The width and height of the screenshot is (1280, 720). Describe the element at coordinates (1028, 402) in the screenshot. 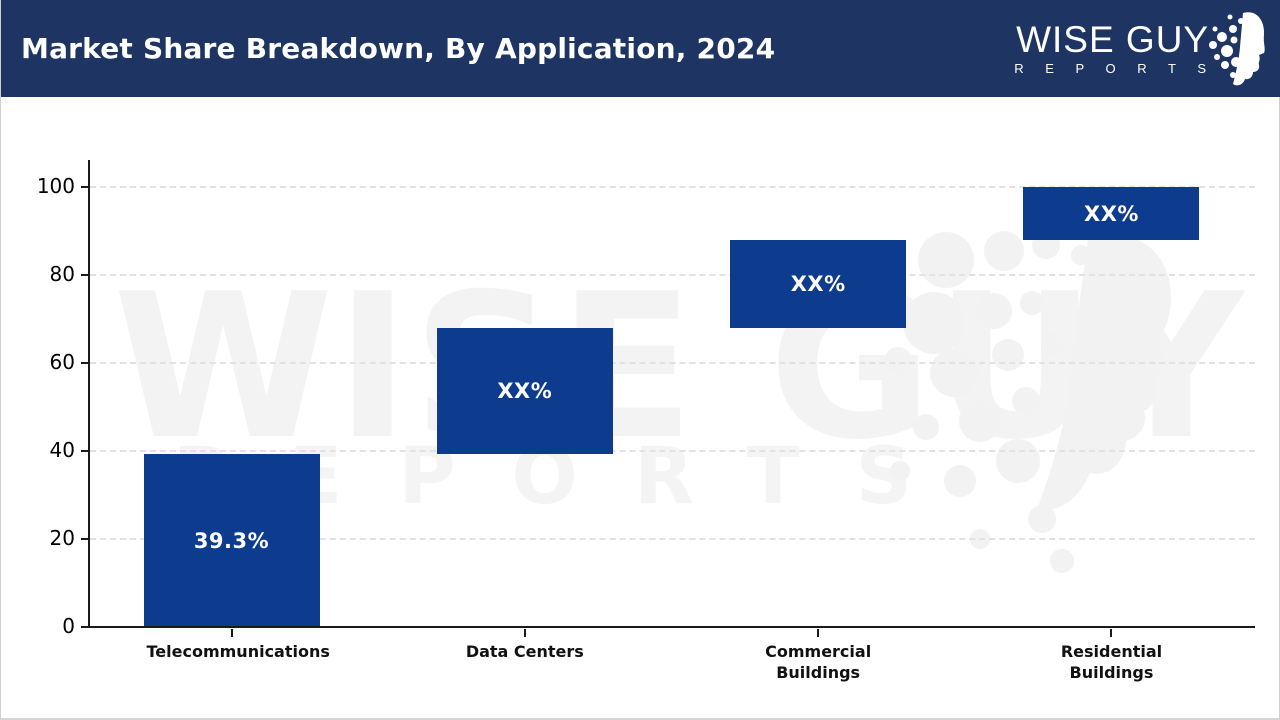

I see `watermark-head-dots` at that location.